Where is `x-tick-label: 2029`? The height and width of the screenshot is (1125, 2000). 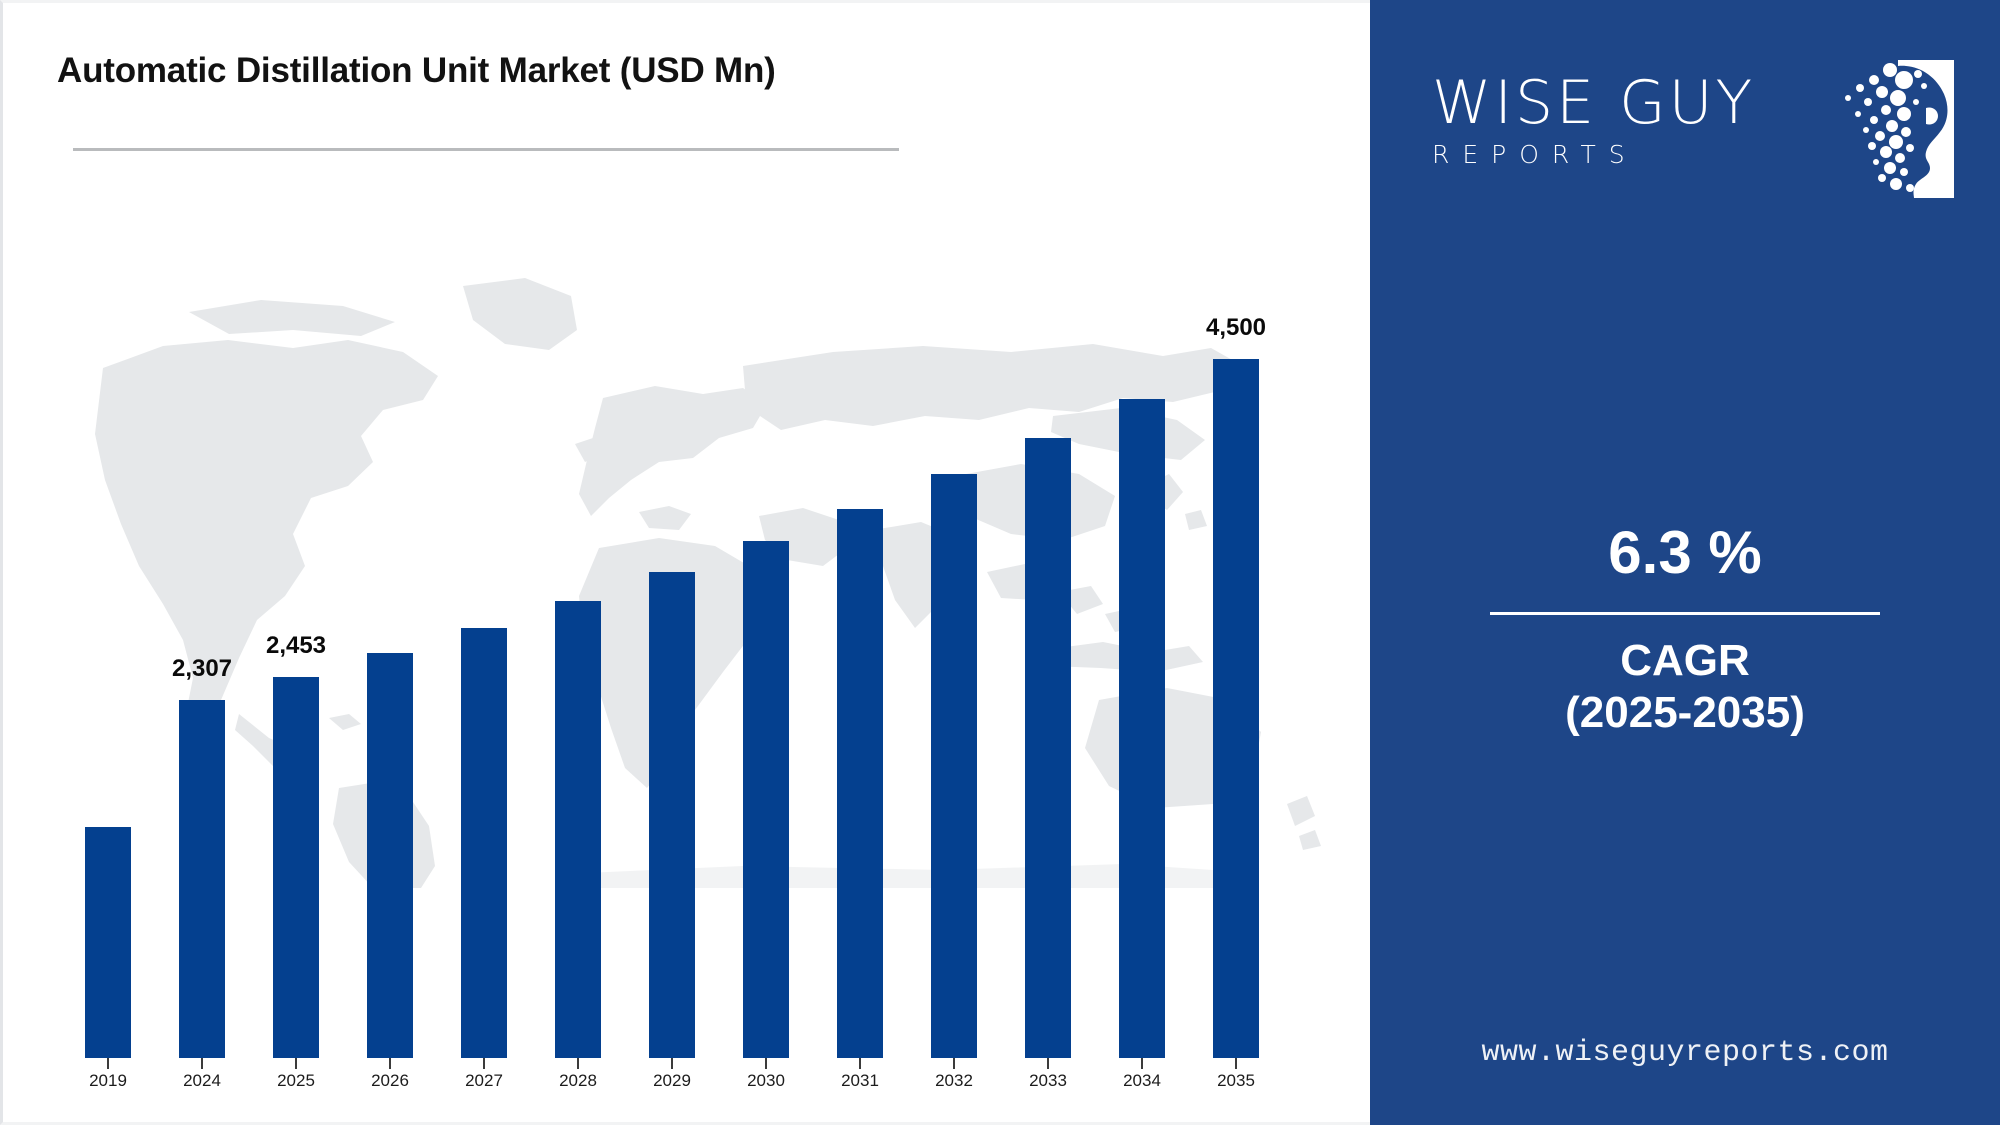 x-tick-label: 2029 is located at coordinates (672, 1080).